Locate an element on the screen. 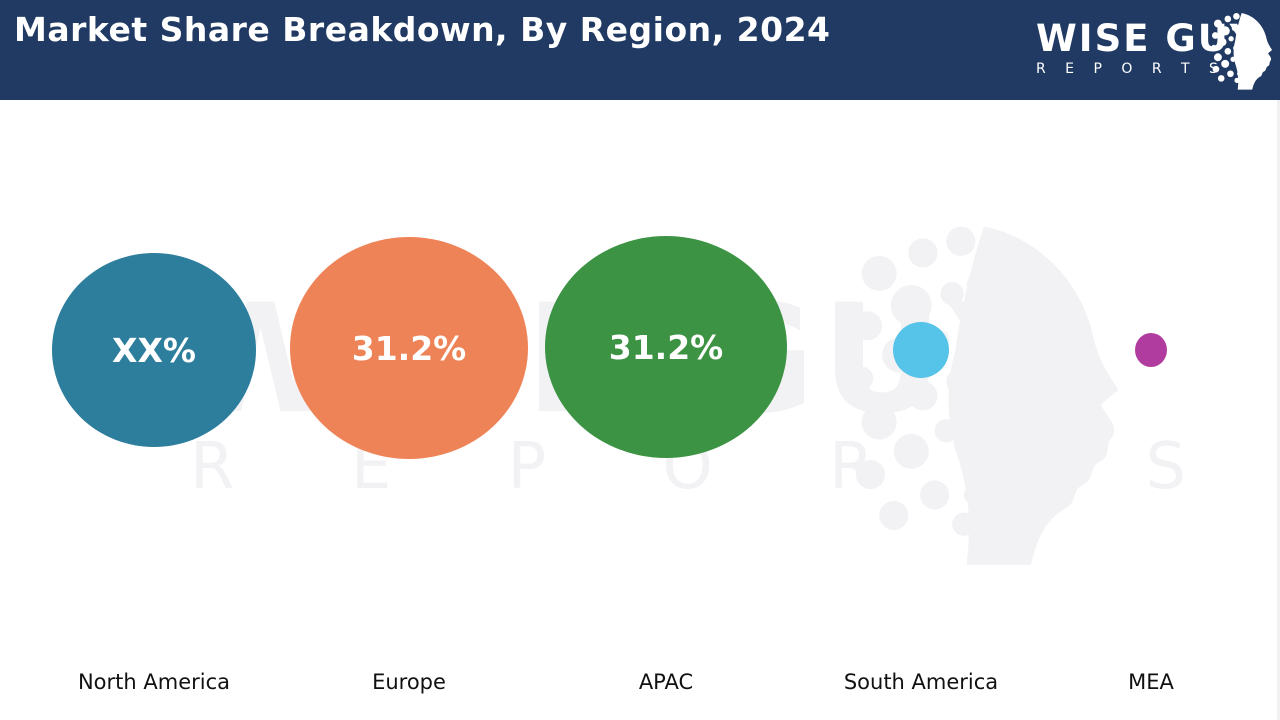 This screenshot has height=720, width=1280. page-title: Market Share Breakdown, By Region, 2024 is located at coordinates (422, 29).